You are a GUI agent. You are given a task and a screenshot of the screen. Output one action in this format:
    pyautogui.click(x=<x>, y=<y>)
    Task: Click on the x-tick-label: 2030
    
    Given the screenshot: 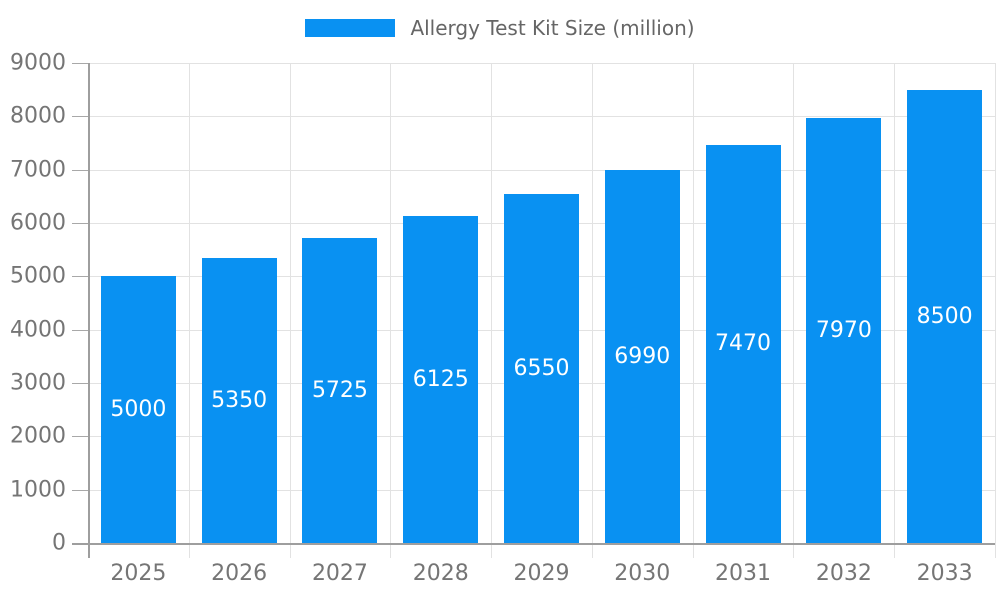 What is the action you would take?
    pyautogui.click(x=642, y=573)
    